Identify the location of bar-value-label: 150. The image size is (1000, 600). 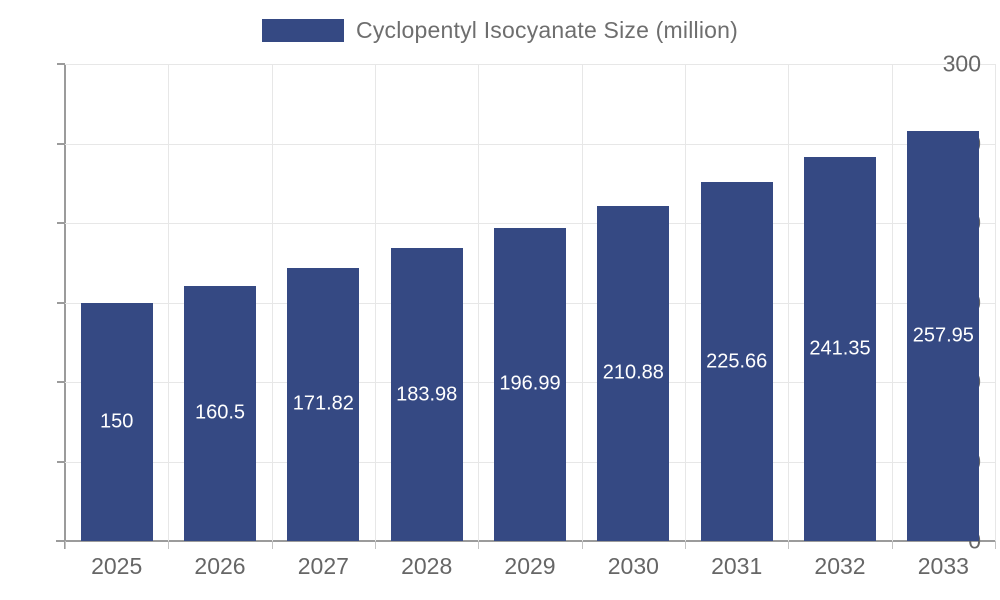
(116, 421).